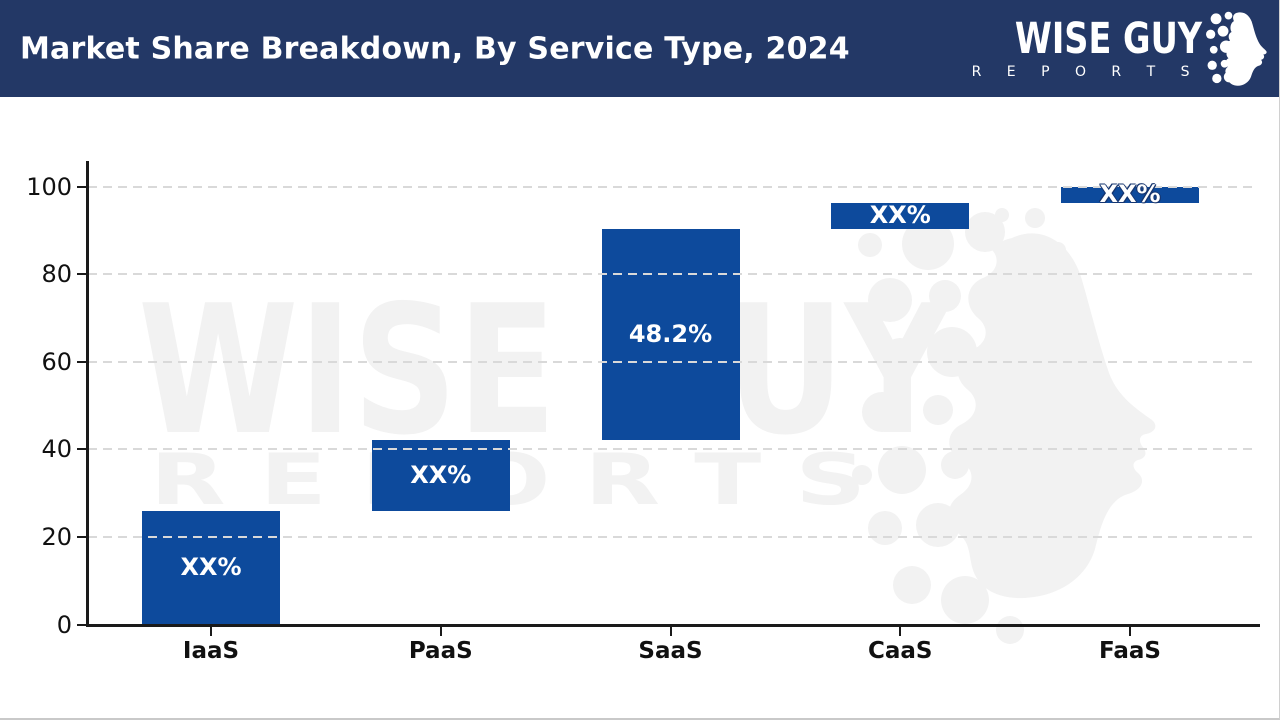 The height and width of the screenshot is (720, 1280). I want to click on x-tick-label-paas: PaaS, so click(440, 651).